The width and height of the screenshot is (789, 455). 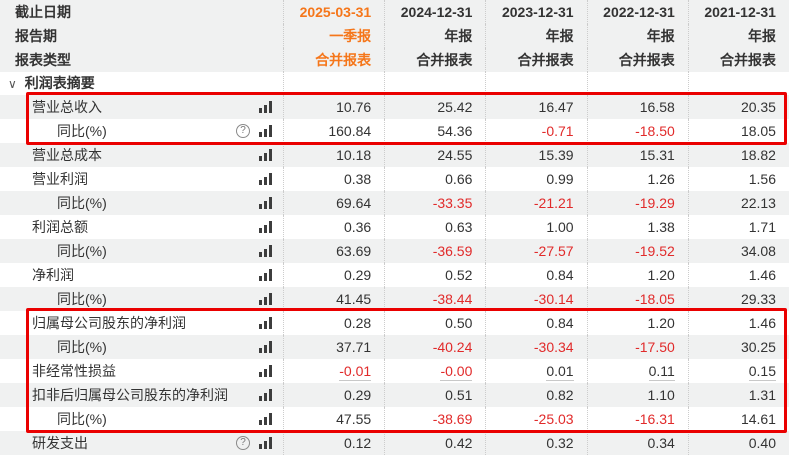 What do you see at coordinates (738, 275) in the screenshot?
I see `value-cell: 1.46` at bounding box center [738, 275].